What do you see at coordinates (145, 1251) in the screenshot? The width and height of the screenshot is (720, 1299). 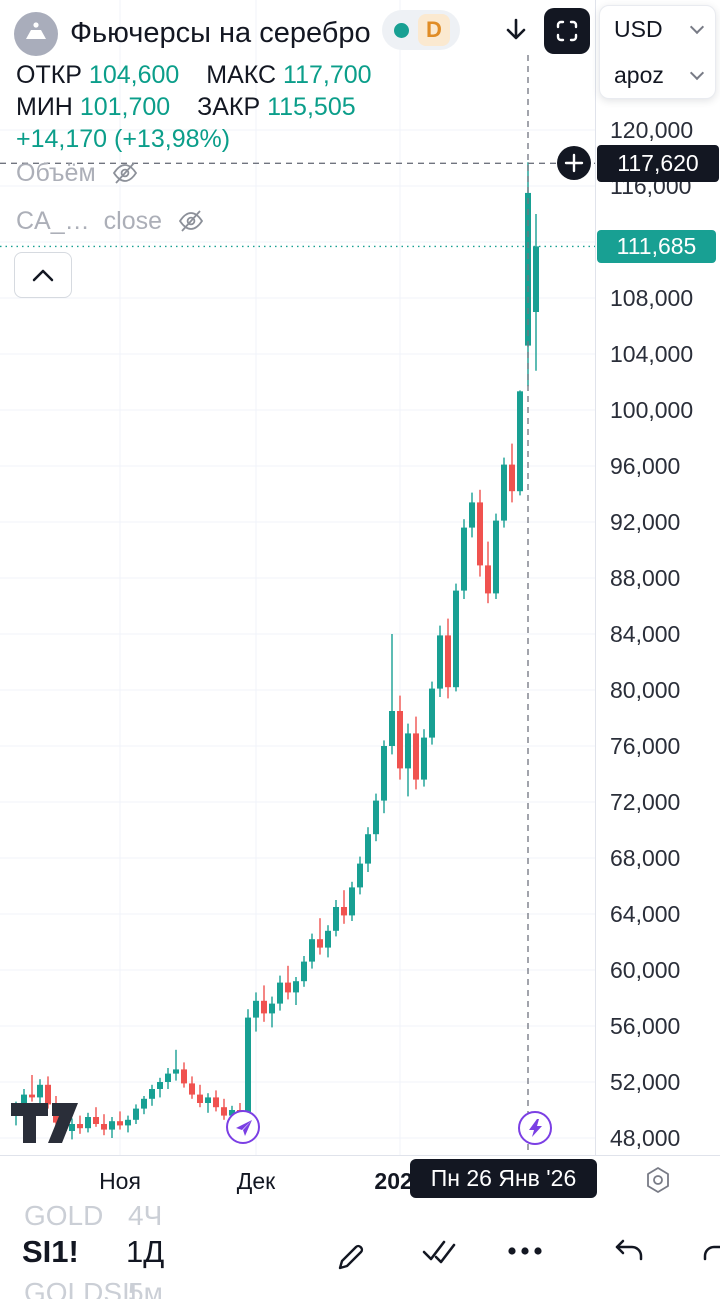 I see `interval-button: 1Д` at bounding box center [145, 1251].